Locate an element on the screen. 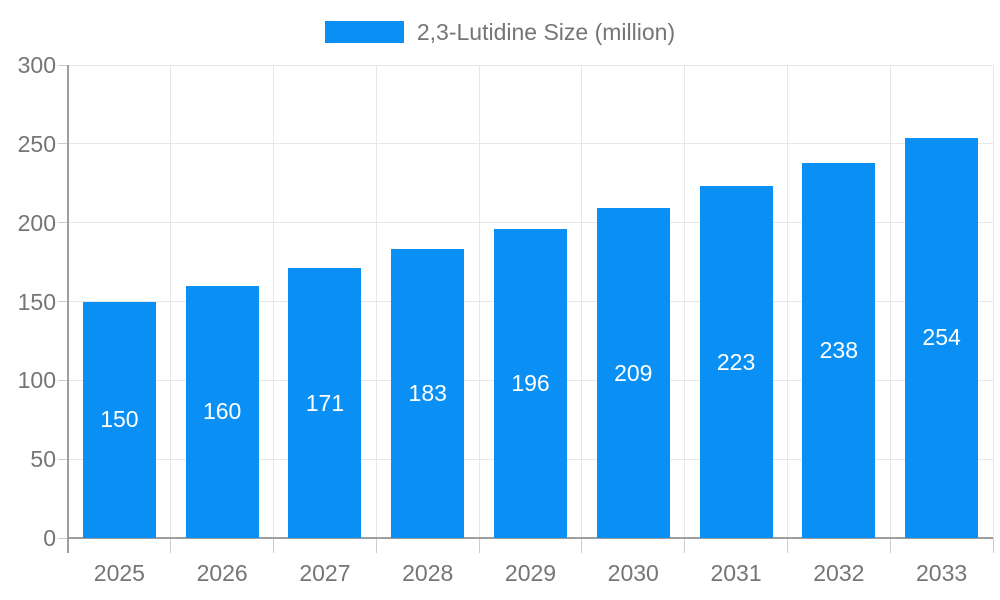 The height and width of the screenshot is (600, 1000). bar: 238 is located at coordinates (839, 350).